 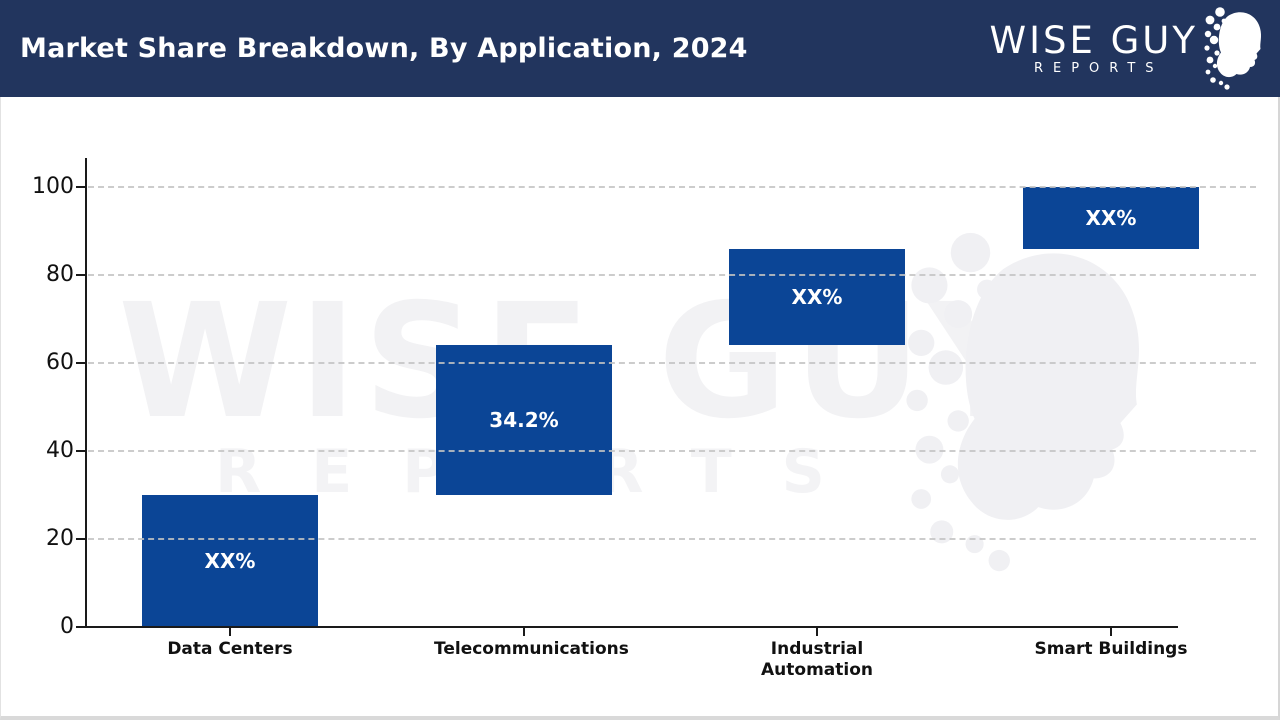 I want to click on x-tick-label-industrial-automation: Industrial Automation, so click(x=817, y=659).